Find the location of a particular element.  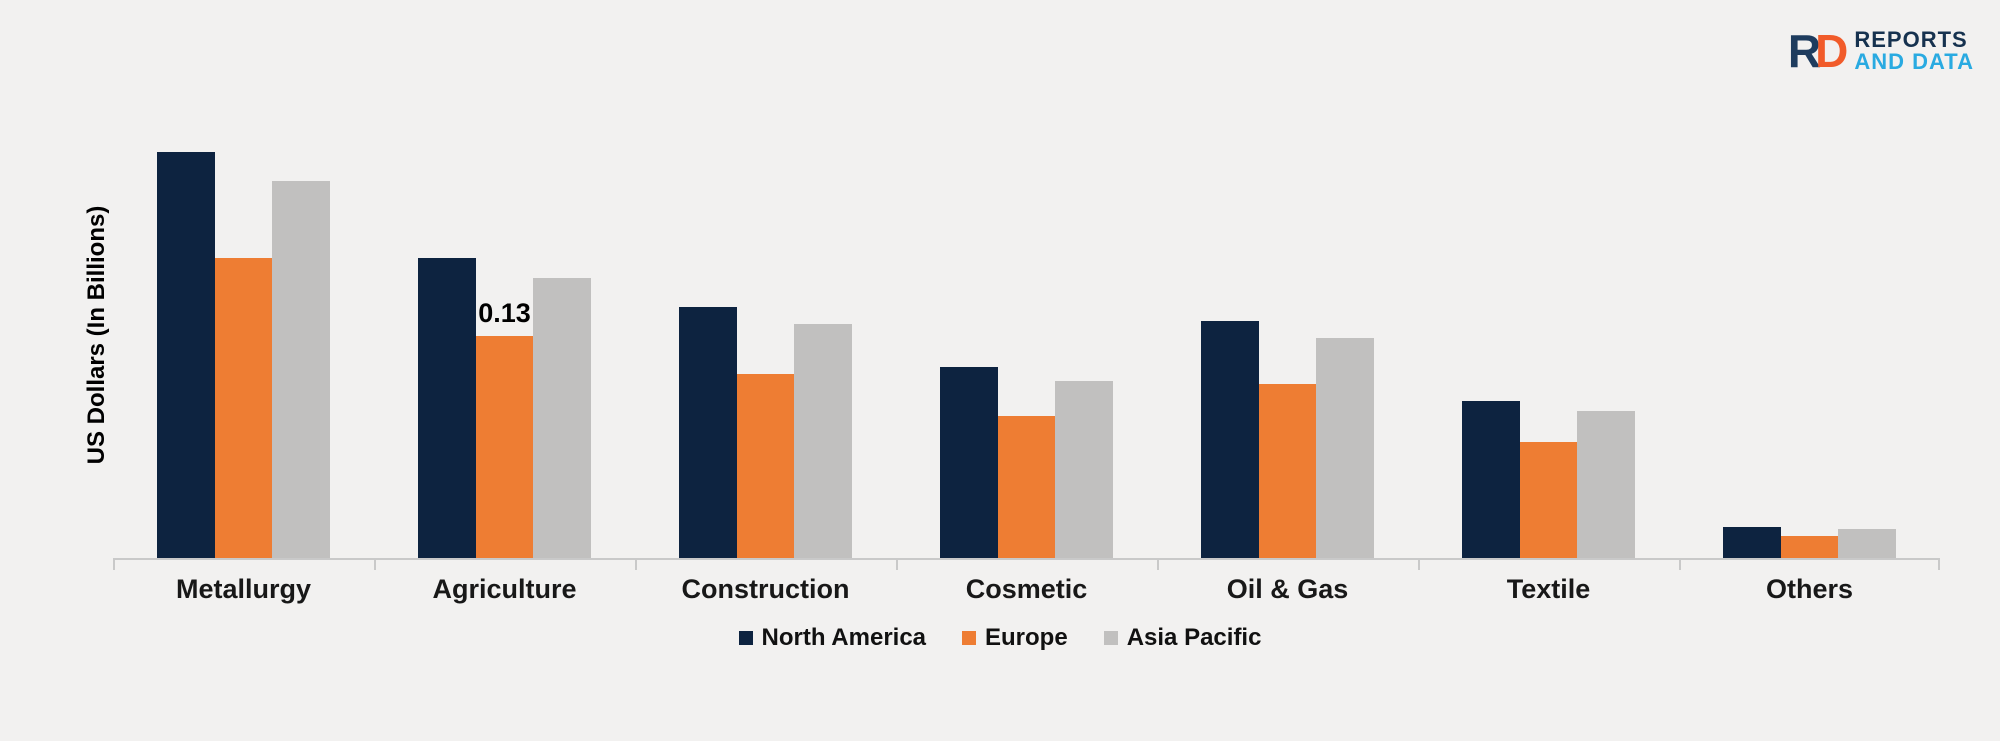

logo-mark: RD is located at coordinates (1818, 51).